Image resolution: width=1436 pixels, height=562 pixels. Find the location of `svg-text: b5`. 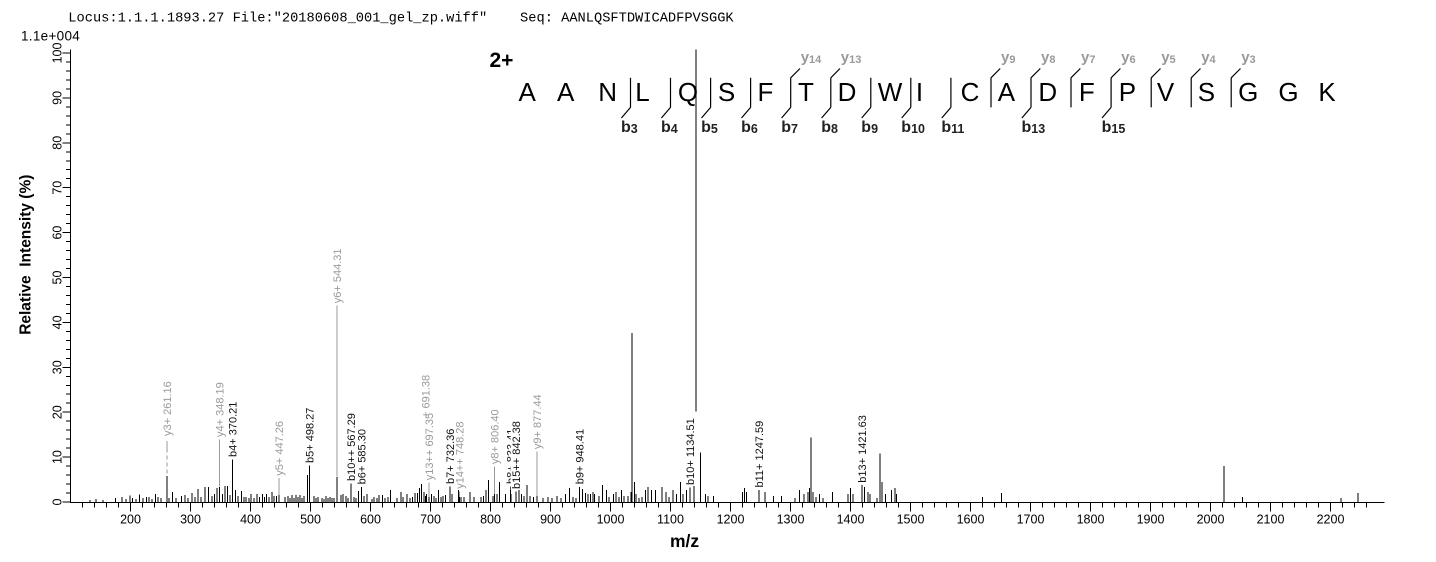

svg-text: b5 is located at coordinates (709, 127).